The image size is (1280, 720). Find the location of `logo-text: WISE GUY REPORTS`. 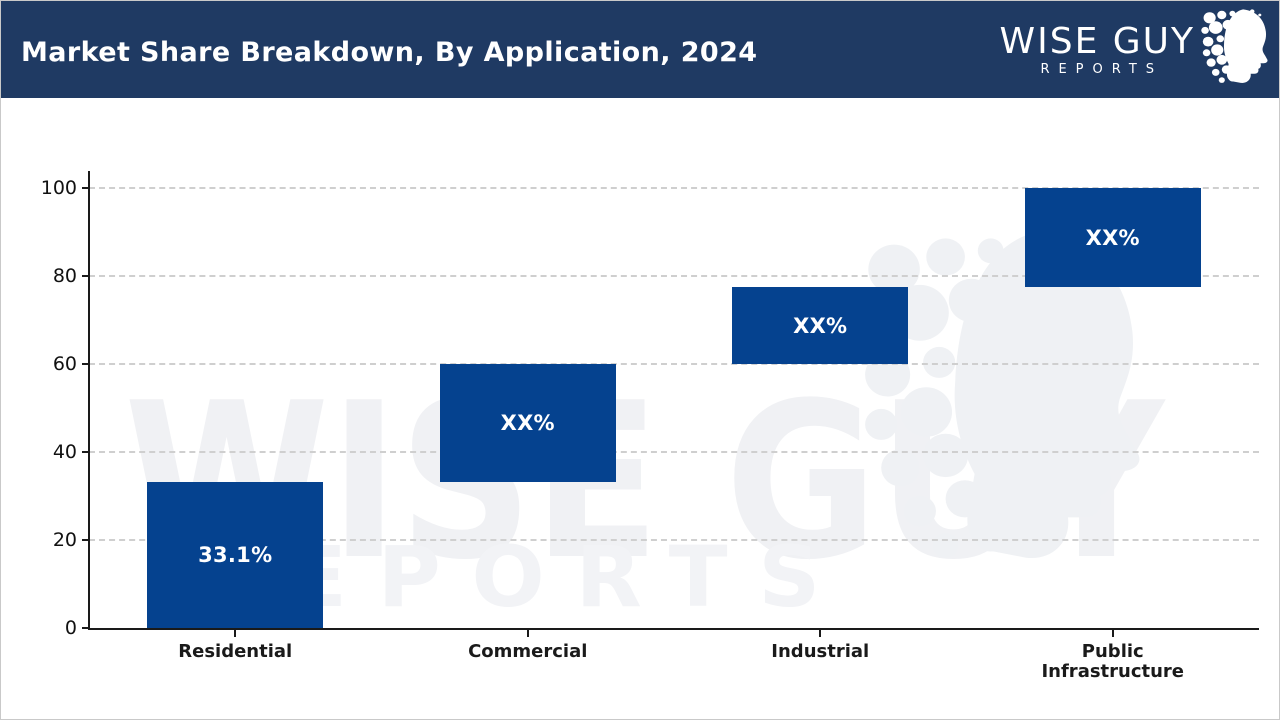

logo-text: WISE GUY REPORTS is located at coordinates (1097, 49).